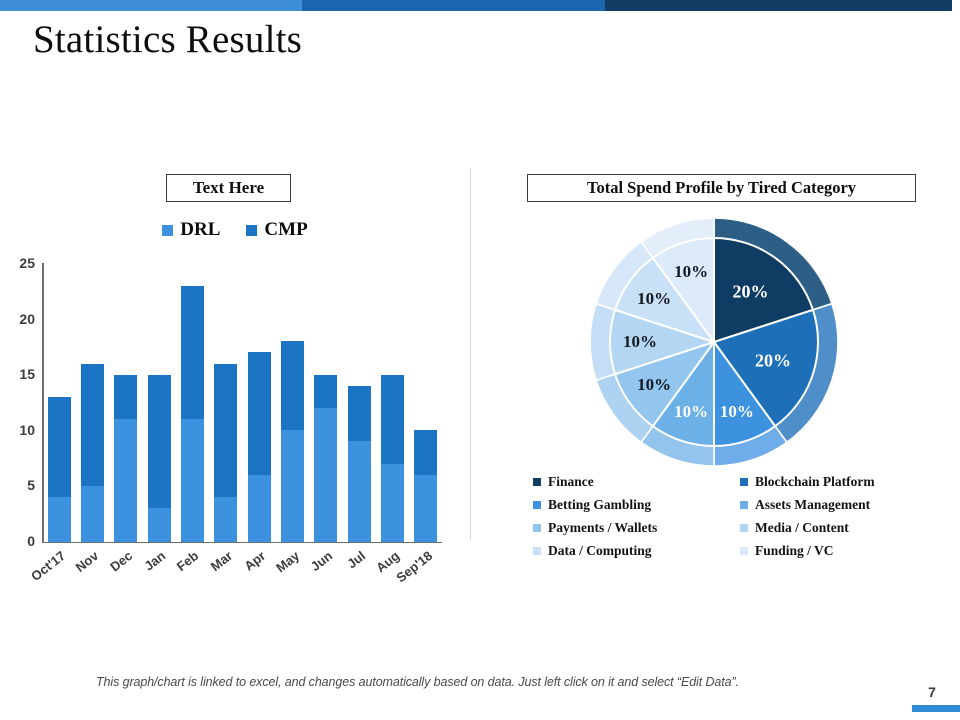 Image resolution: width=960 pixels, height=720 pixels. Describe the element at coordinates (721, 188) in the screenshot. I see `pie-chart-caption: Total Spend Profile by Tired Category` at that location.